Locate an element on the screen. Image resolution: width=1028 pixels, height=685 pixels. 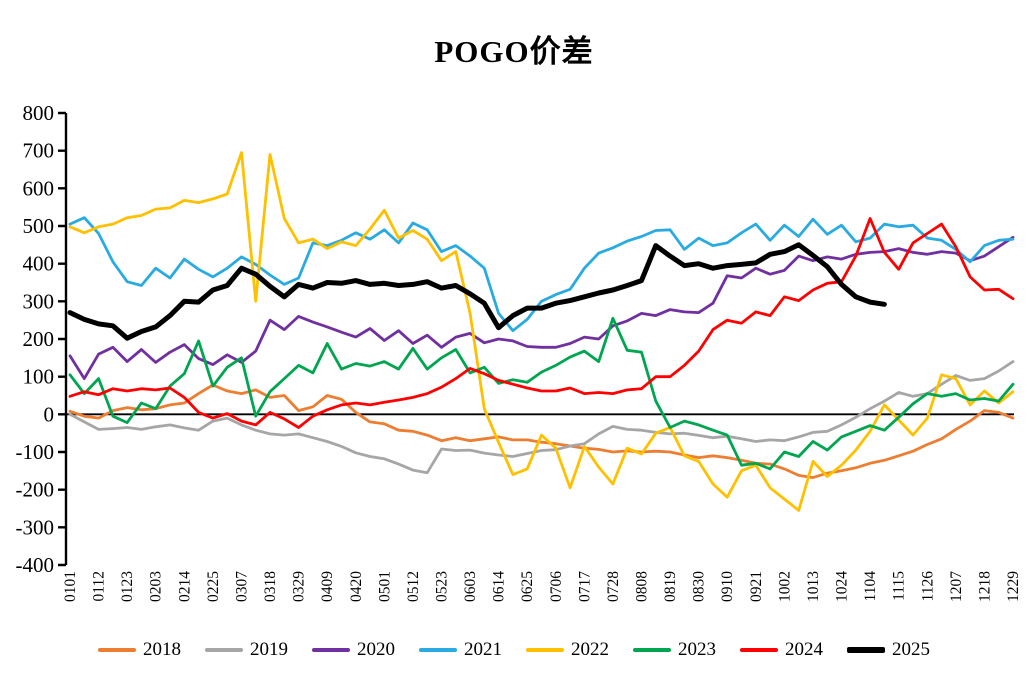
x-tick-label: 0101 is located at coordinates (70, 586).